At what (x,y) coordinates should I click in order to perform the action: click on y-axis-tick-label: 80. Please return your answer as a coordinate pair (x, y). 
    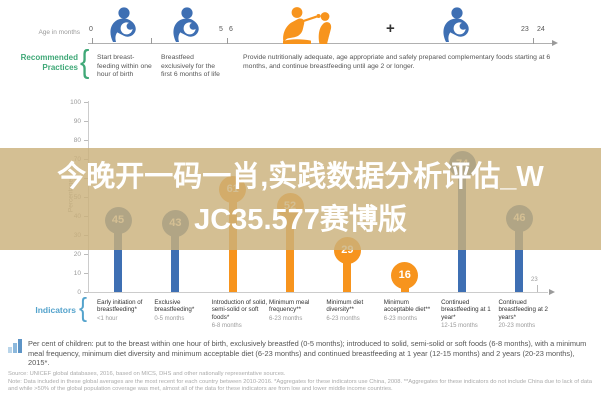
    Looking at the image, I should click on (77, 140).